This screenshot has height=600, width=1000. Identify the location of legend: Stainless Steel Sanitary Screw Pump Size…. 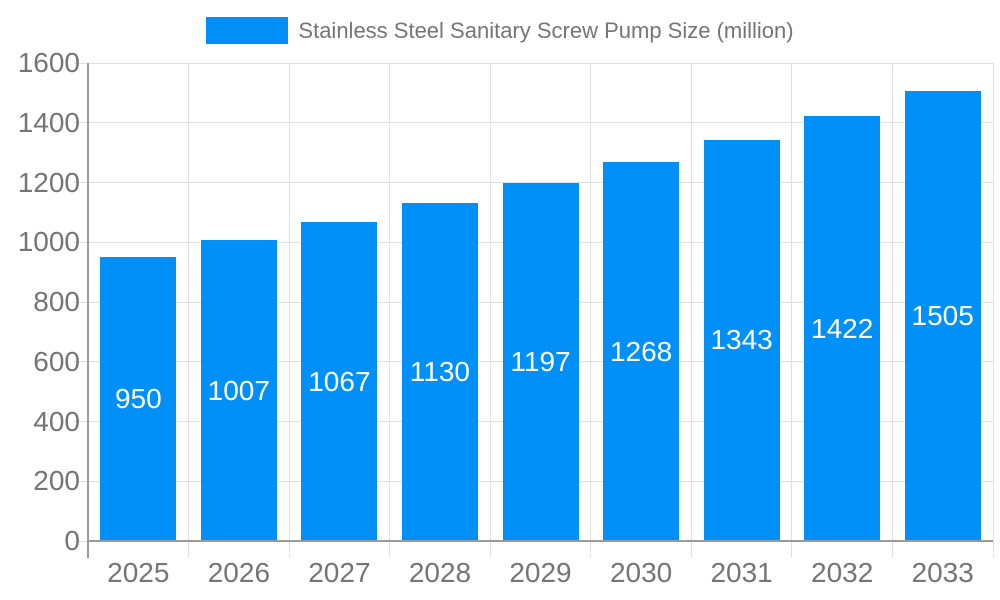
(500, 30).